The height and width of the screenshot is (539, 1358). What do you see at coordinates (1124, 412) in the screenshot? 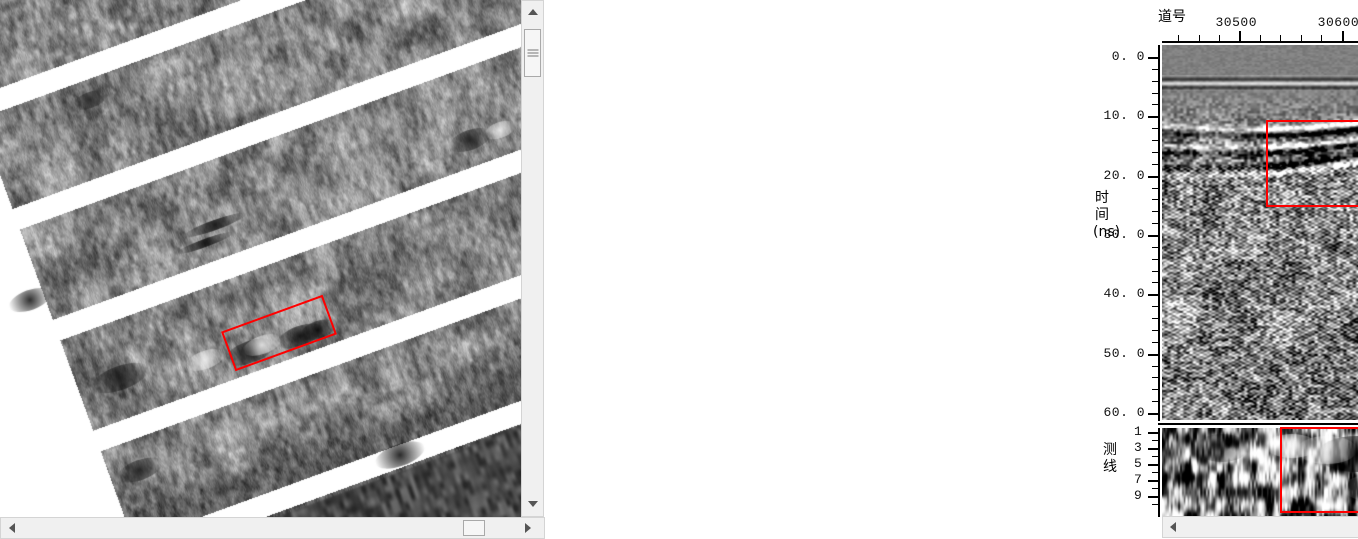
I see `axis-tick-label: 60. 0` at bounding box center [1124, 412].